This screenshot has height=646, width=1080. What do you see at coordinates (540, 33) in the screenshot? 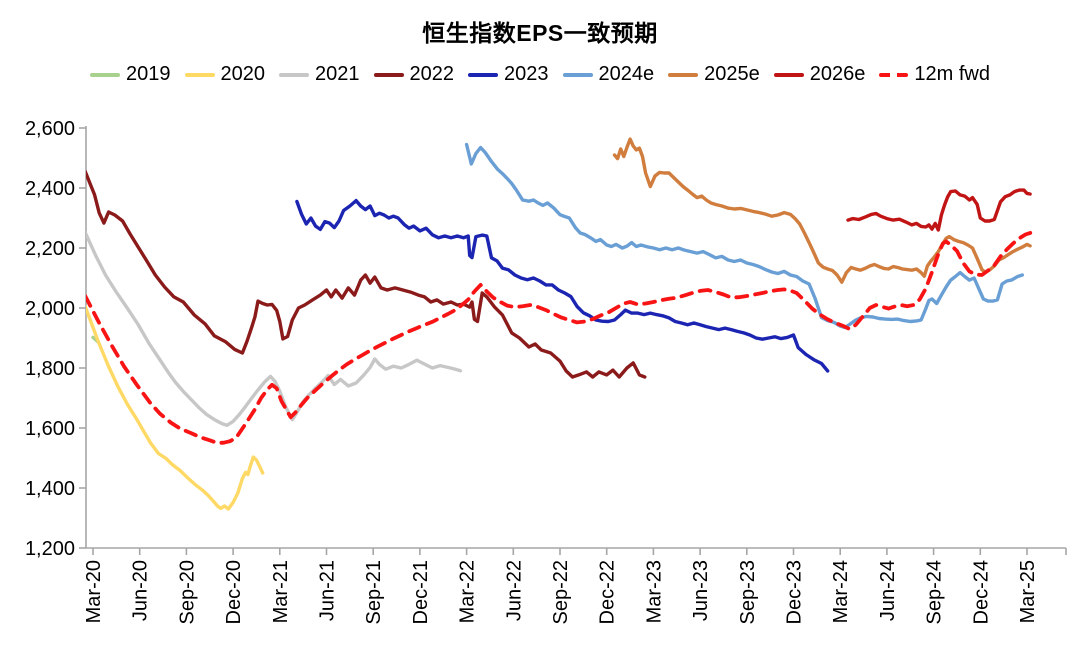
I see `chart-title: 恒生指数EPS一致预期` at bounding box center [540, 33].